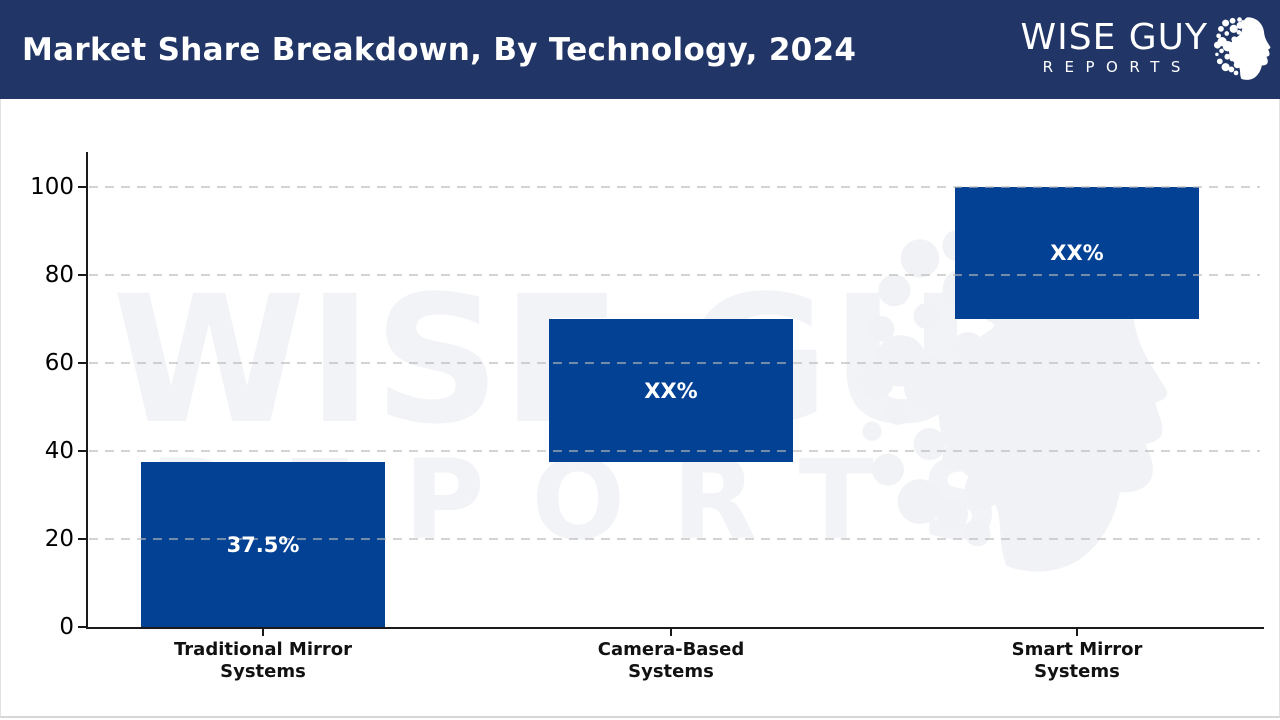 Image resolution: width=1280 pixels, height=720 pixels. Describe the element at coordinates (671, 660) in the screenshot. I see `x-axis-category-label: Camera-Based Systems` at that location.